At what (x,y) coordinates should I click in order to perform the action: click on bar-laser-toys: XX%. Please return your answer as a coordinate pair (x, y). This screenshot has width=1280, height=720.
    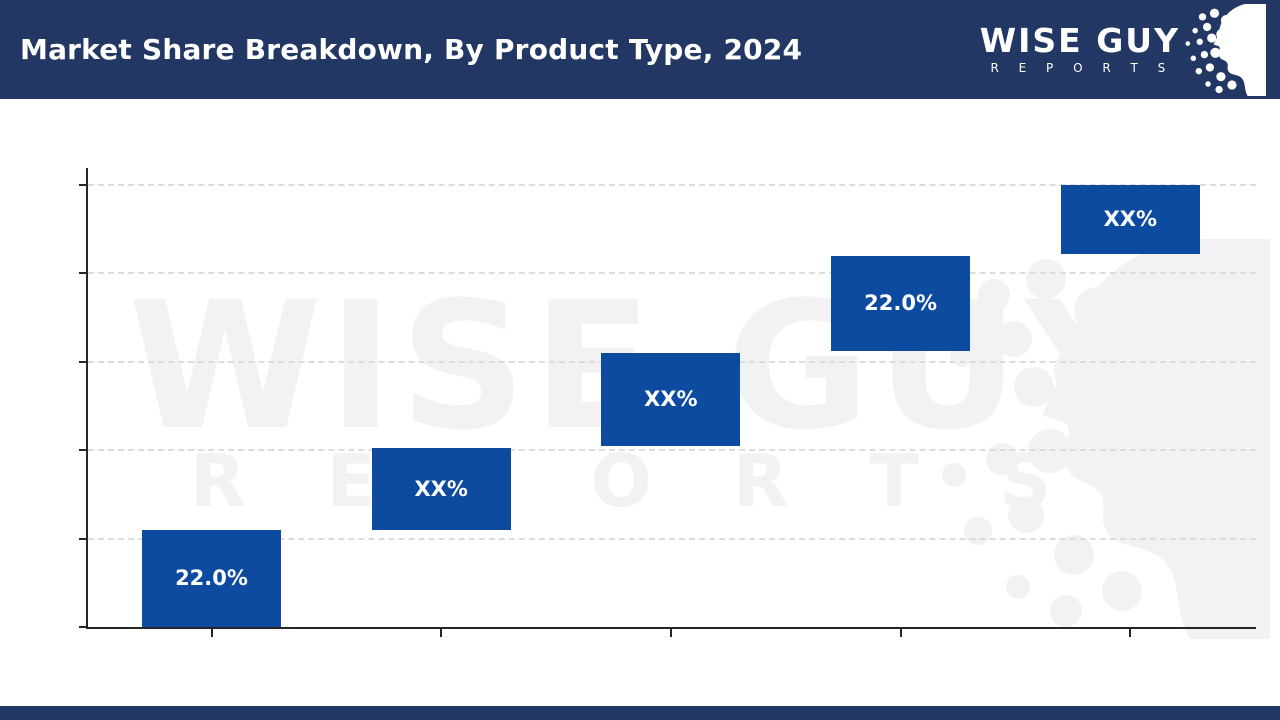
    Looking at the image, I should click on (441, 488).